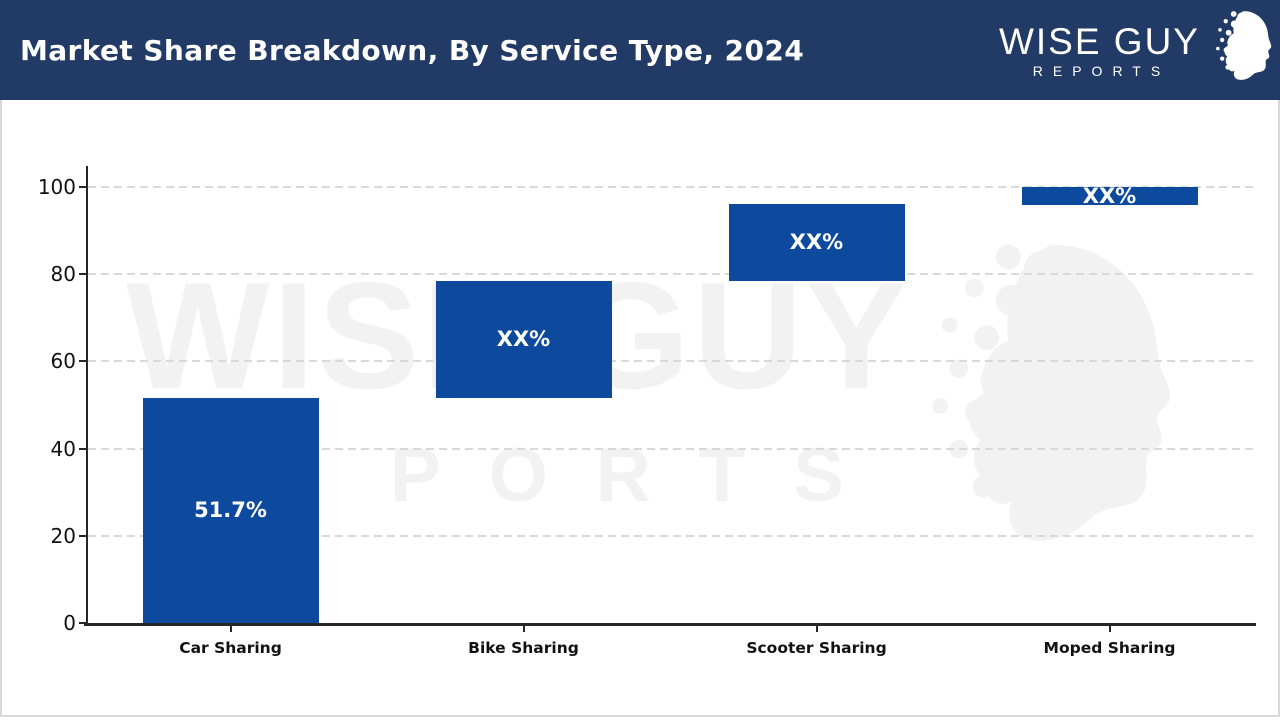  Describe the element at coordinates (69, 623) in the screenshot. I see `y-tick-label: 0` at that location.